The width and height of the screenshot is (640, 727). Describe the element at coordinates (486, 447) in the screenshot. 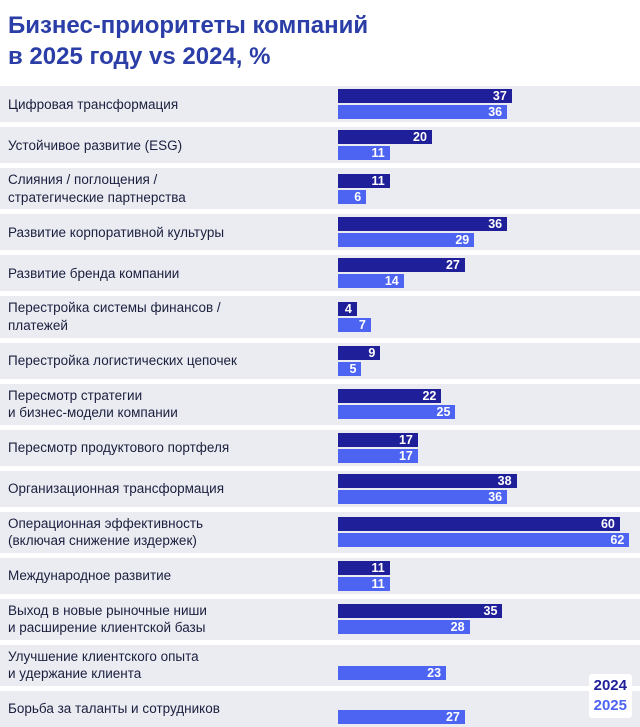

I see `bar-group: 17 17` at that location.